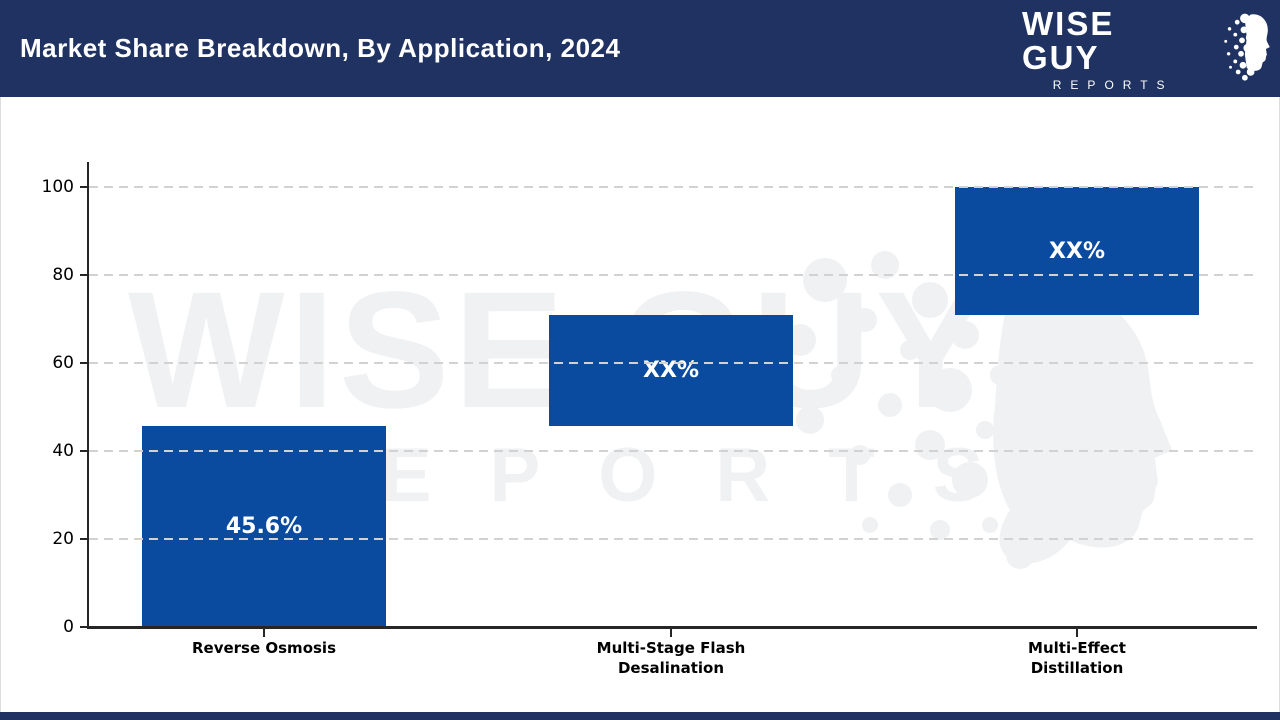 This screenshot has height=720, width=1280. I want to click on x-category-label: Multi-Effect Distillation, so click(1077, 658).